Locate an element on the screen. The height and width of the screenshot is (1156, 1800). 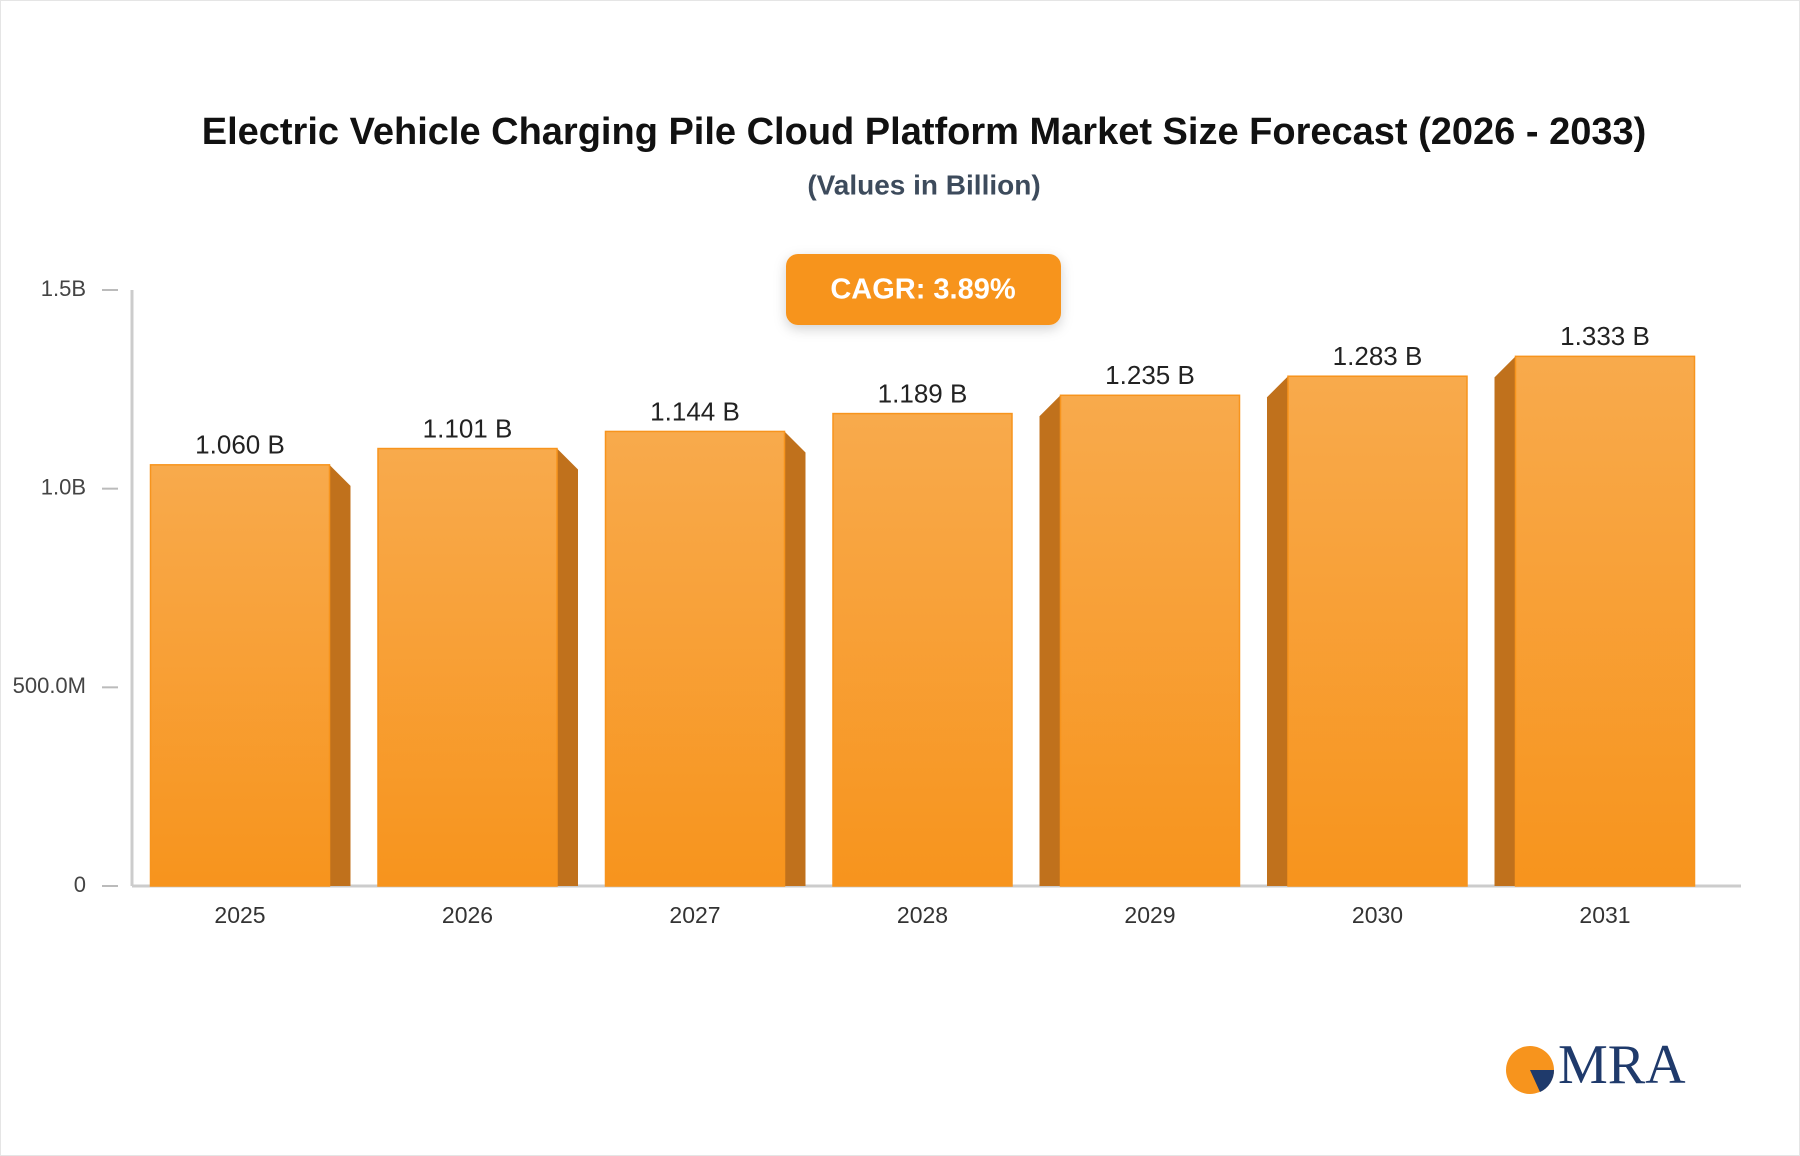
value-label: 1.101 B is located at coordinates (468, 428).